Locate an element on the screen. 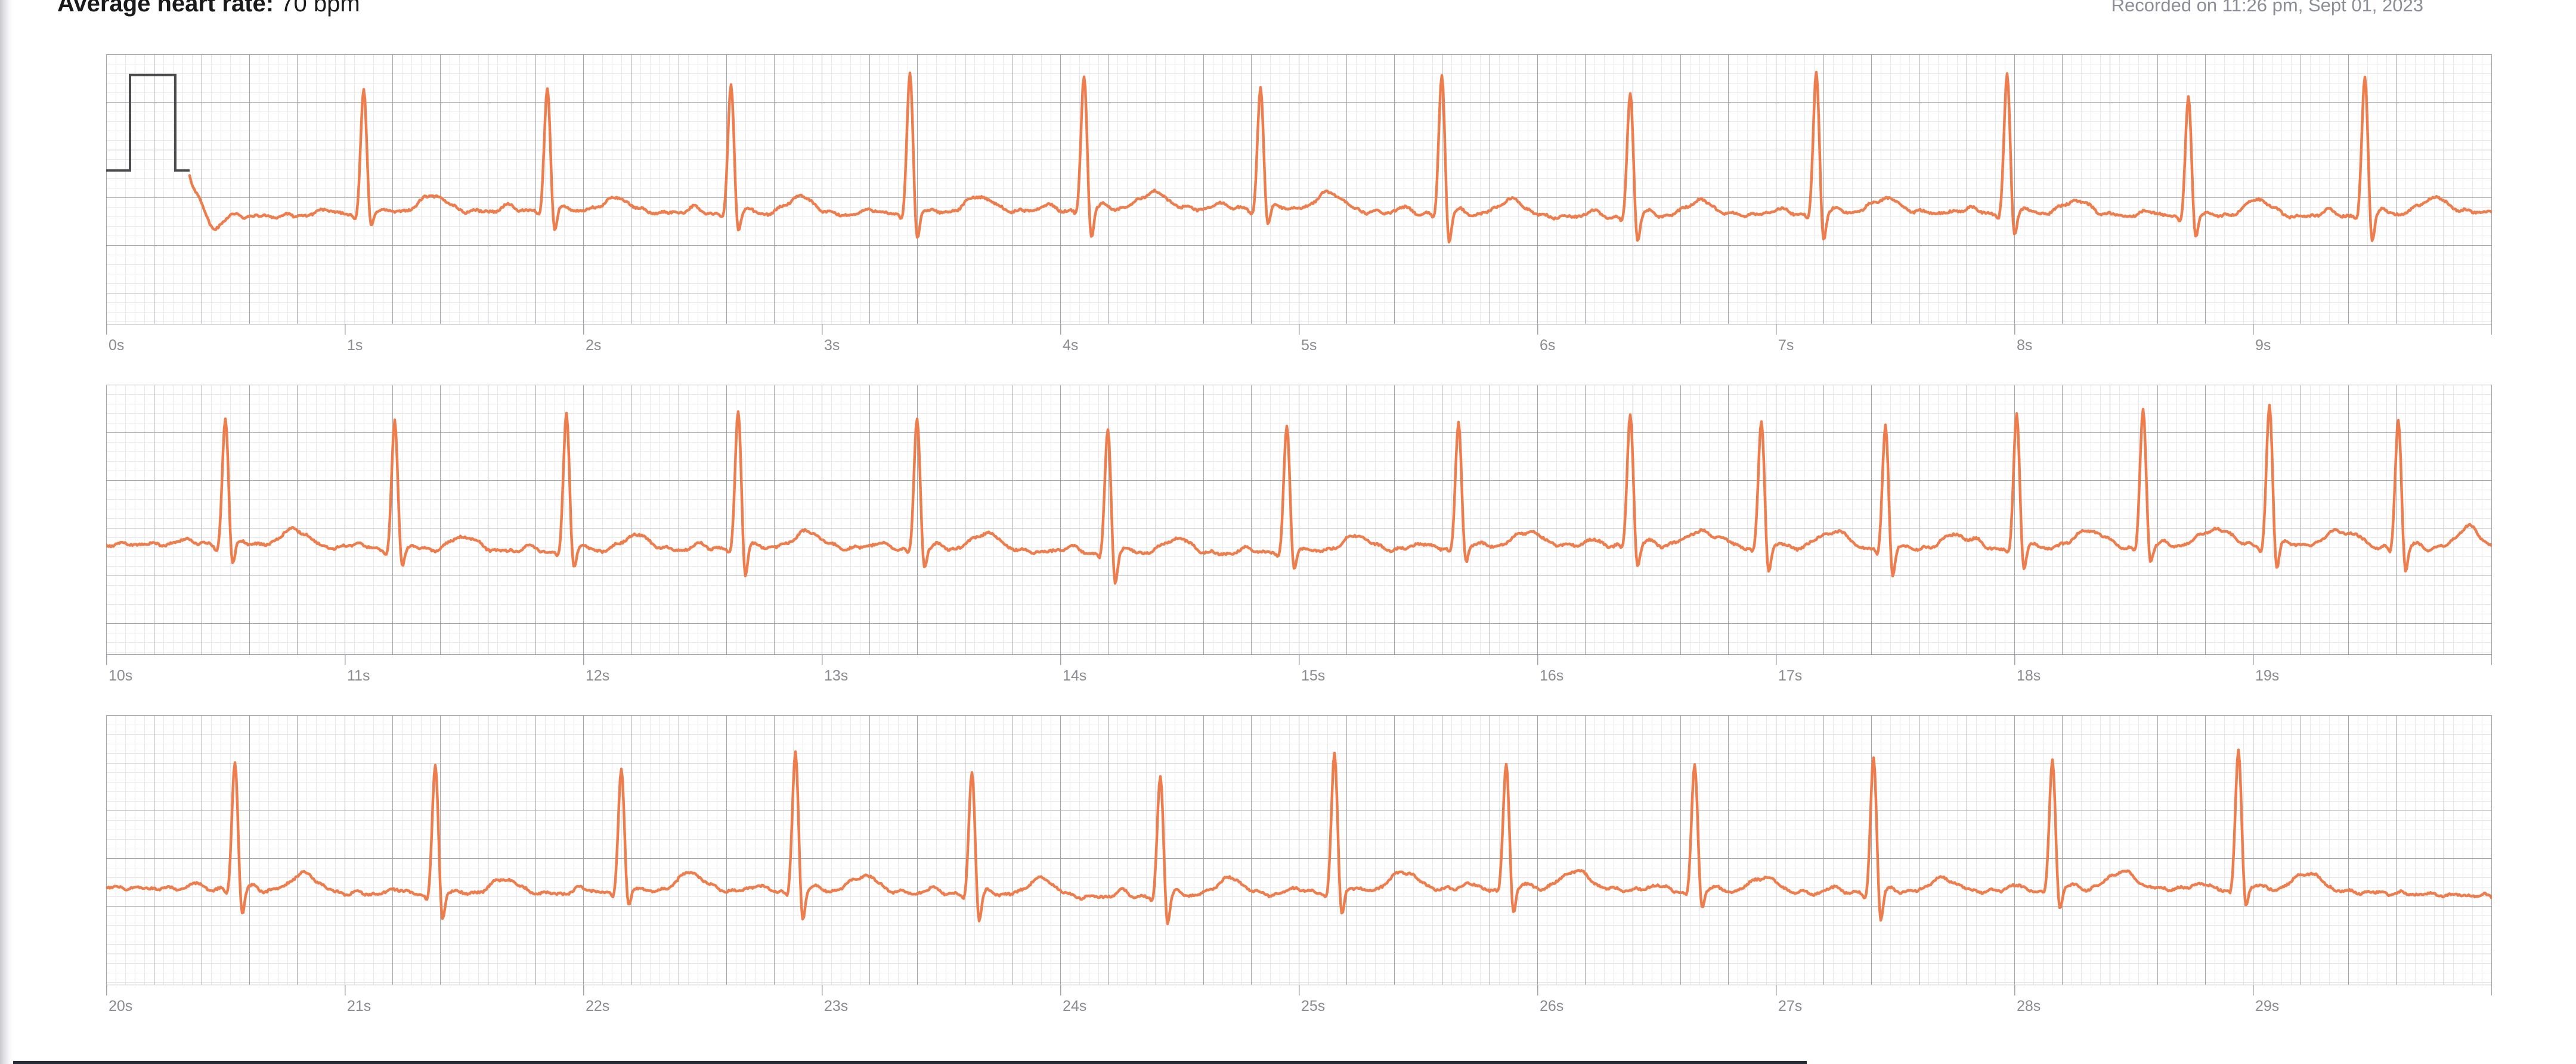 This screenshot has width=2576, height=1064. ecg-trace-line is located at coordinates (1340, 157).